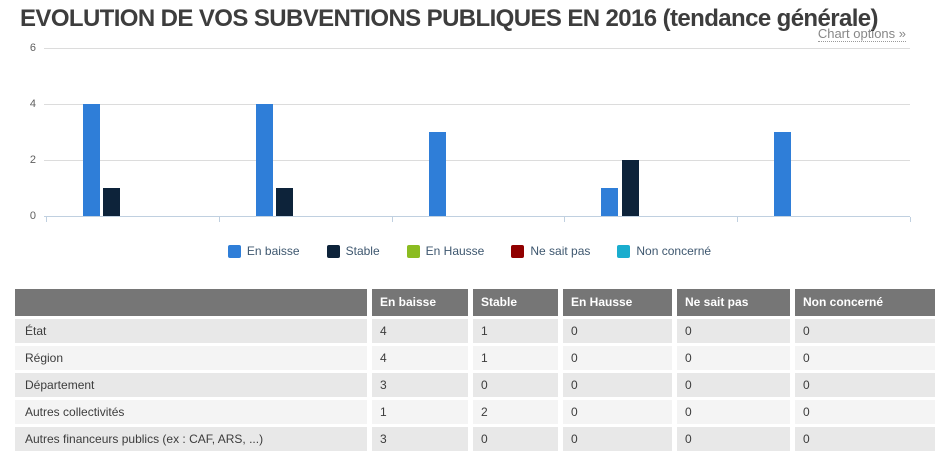  I want to click on legend-label: Ne sait pas, so click(560, 251).